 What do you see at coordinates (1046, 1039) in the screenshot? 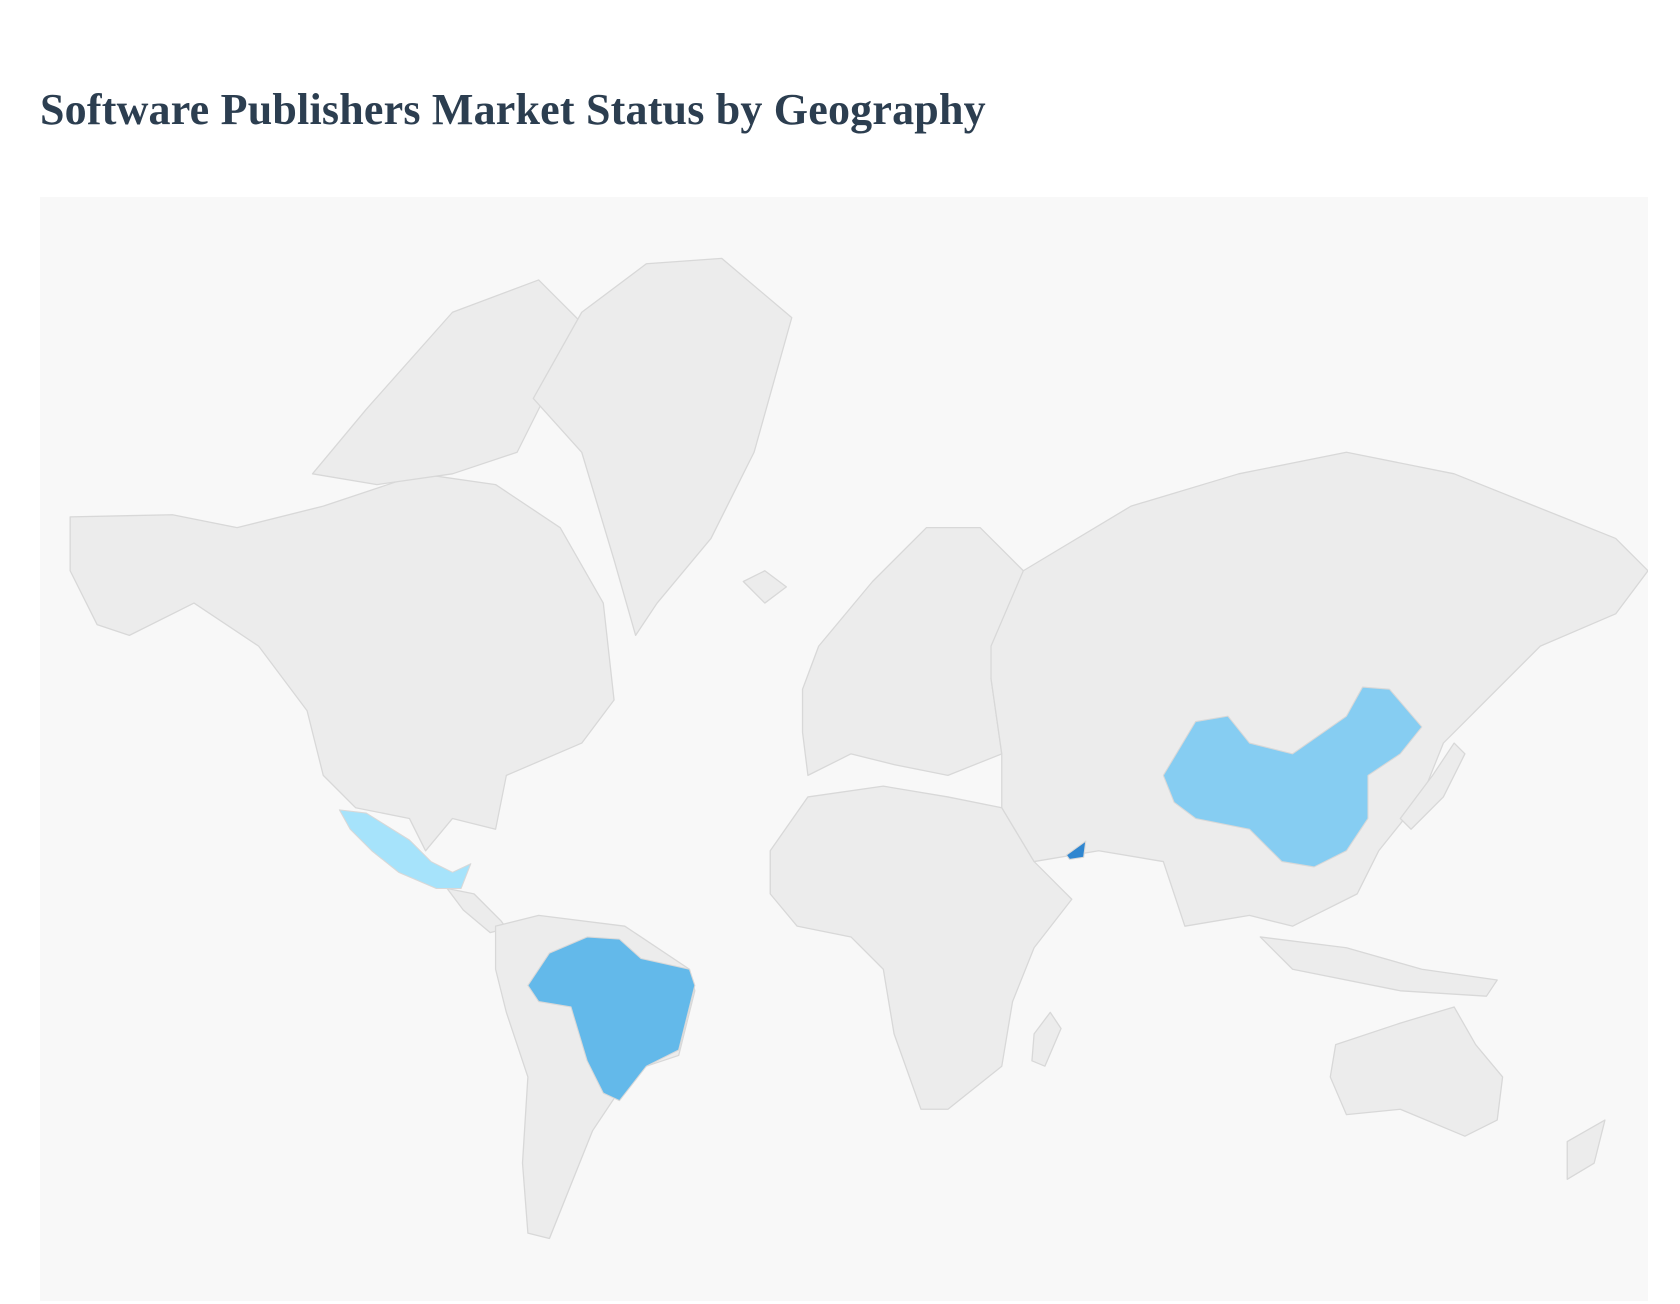
I see `madagascar` at bounding box center [1046, 1039].